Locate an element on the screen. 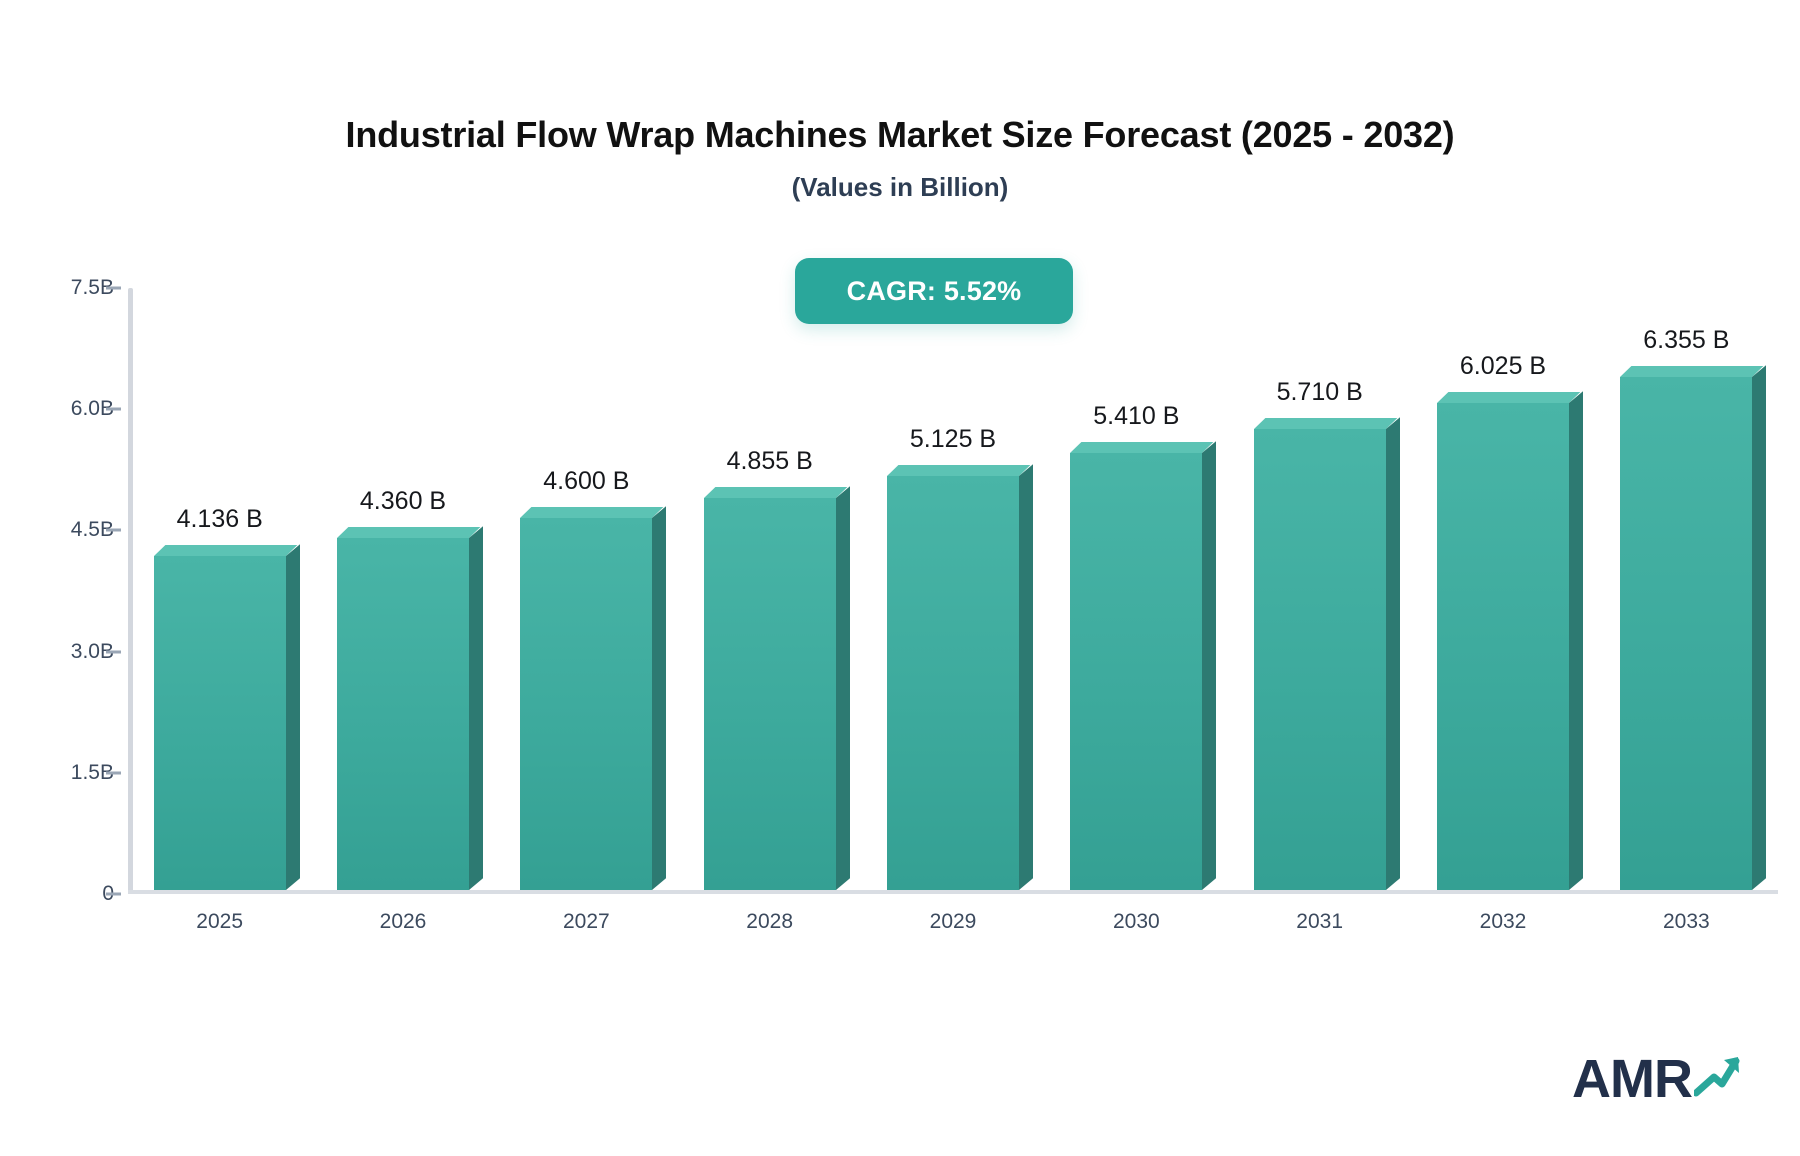 This screenshot has height=1156, width=1800. bar: 4.855 B is located at coordinates (776, 668).